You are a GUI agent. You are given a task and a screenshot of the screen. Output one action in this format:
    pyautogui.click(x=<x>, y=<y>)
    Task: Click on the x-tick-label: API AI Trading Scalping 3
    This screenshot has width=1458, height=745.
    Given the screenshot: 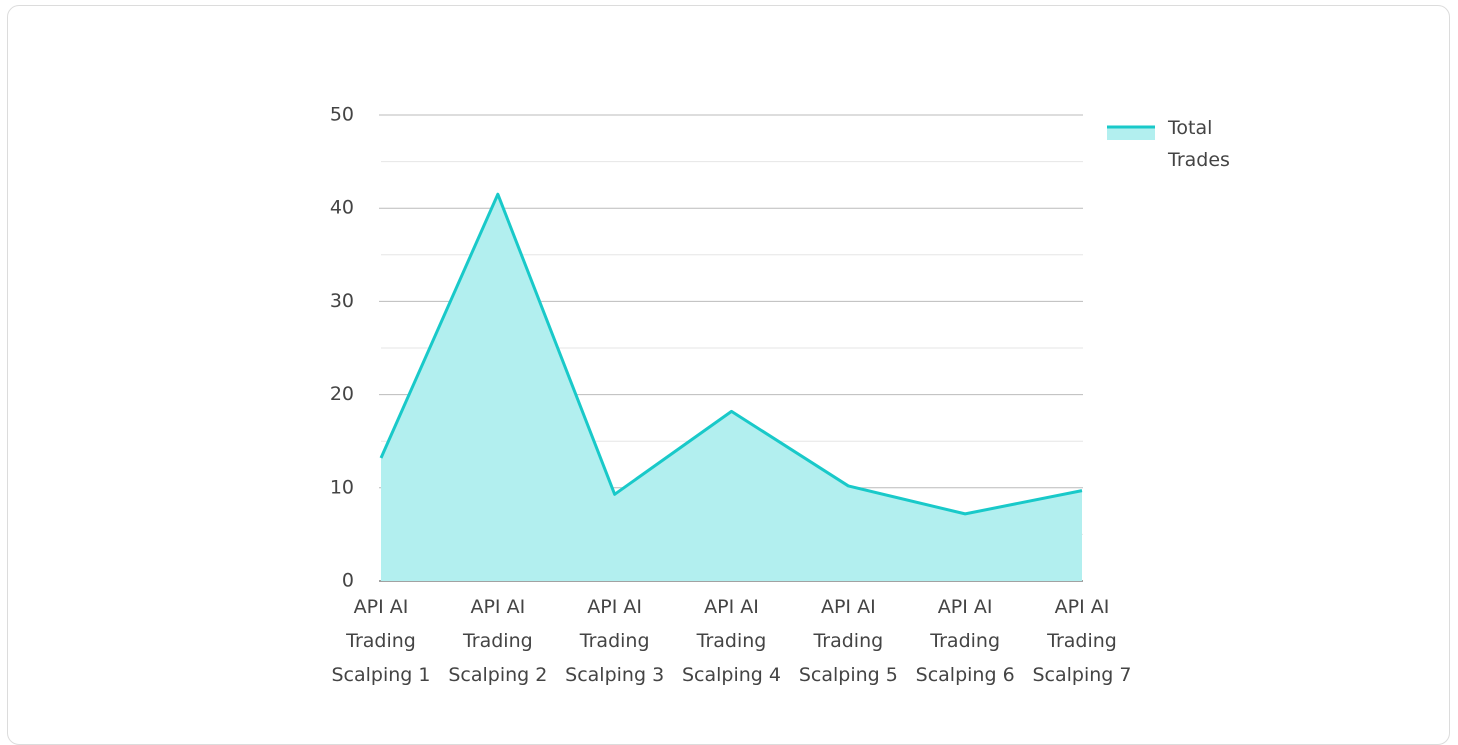 What is the action you would take?
    pyautogui.click(x=615, y=641)
    